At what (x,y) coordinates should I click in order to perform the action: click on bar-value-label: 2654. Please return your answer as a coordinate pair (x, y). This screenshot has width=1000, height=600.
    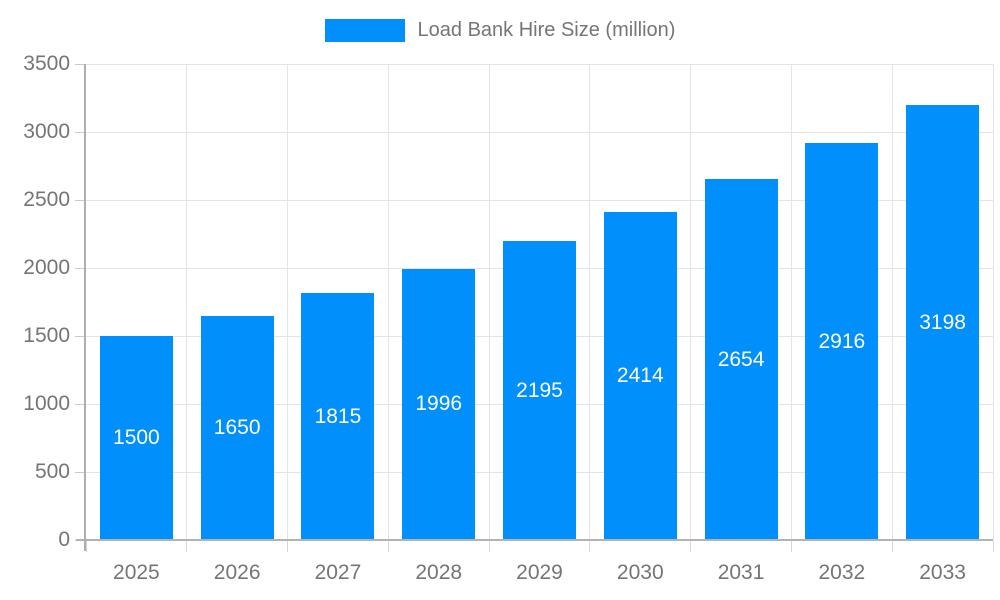
    Looking at the image, I should click on (741, 359).